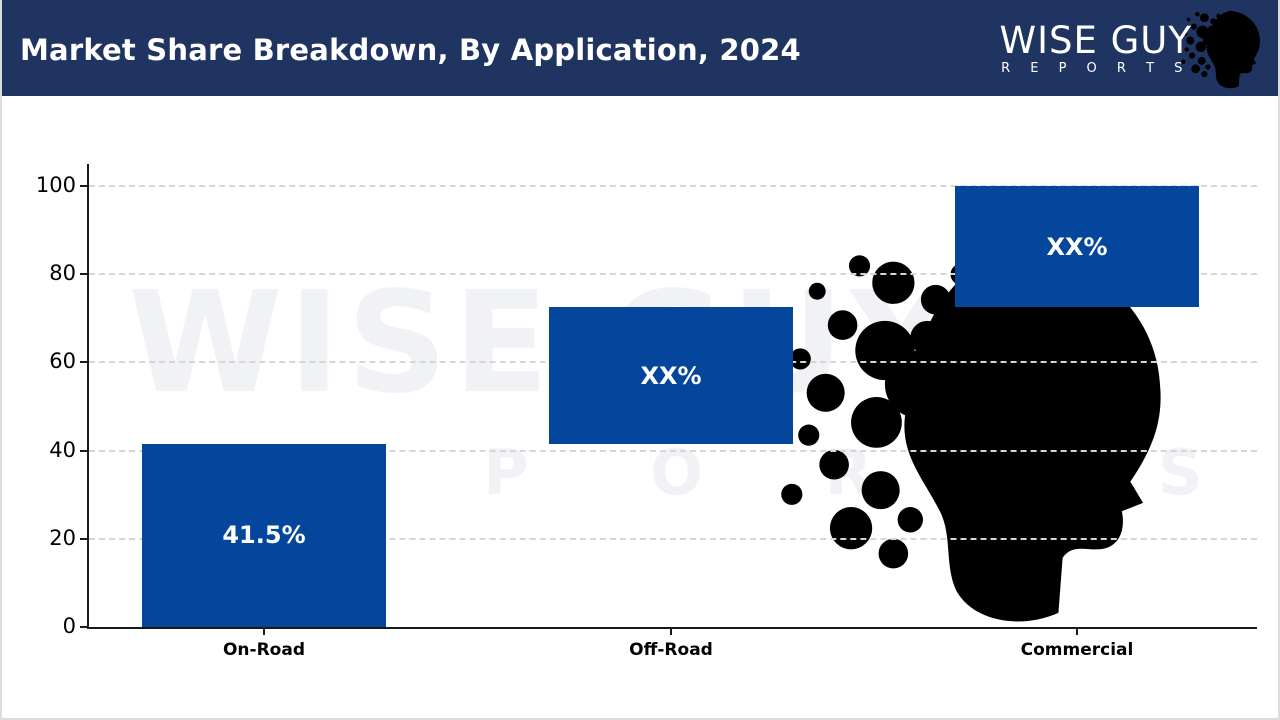  I want to click on x-category-label: On-Road, so click(264, 650).